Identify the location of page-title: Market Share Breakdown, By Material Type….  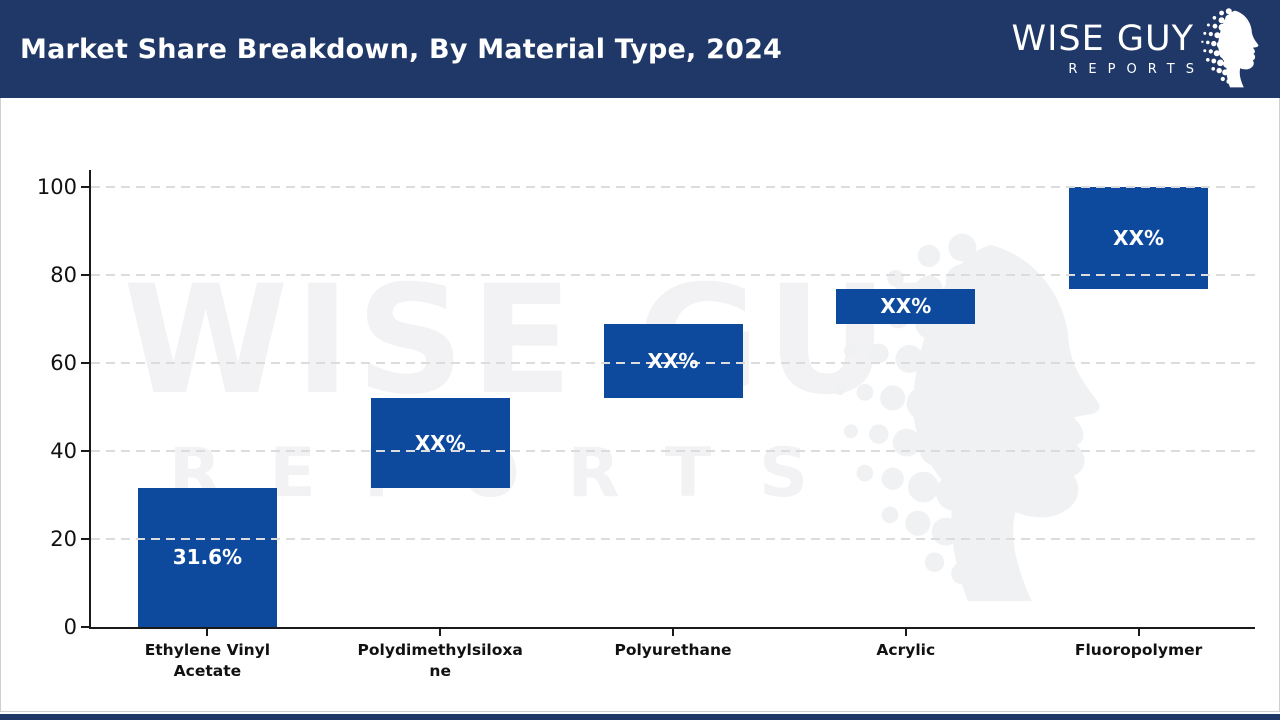
(401, 49).